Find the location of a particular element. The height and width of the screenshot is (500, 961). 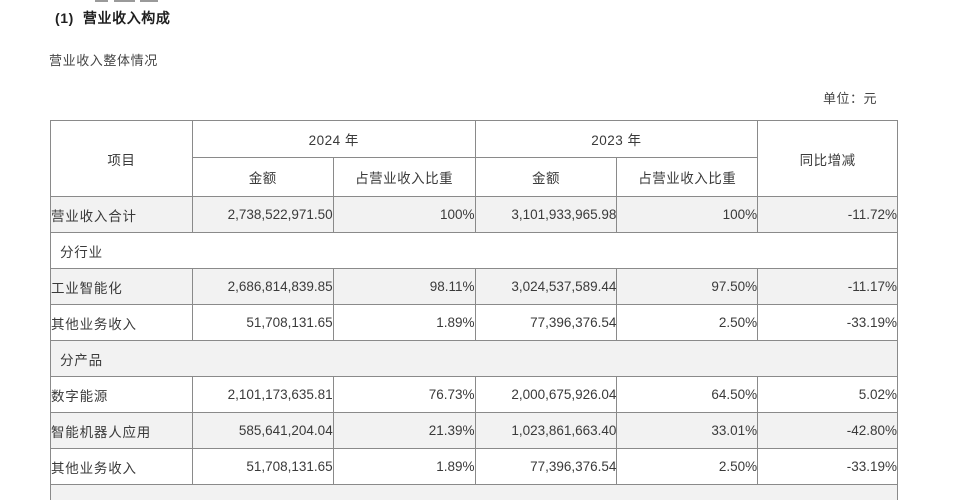

header-yoy: 同比增减 is located at coordinates (827, 158).